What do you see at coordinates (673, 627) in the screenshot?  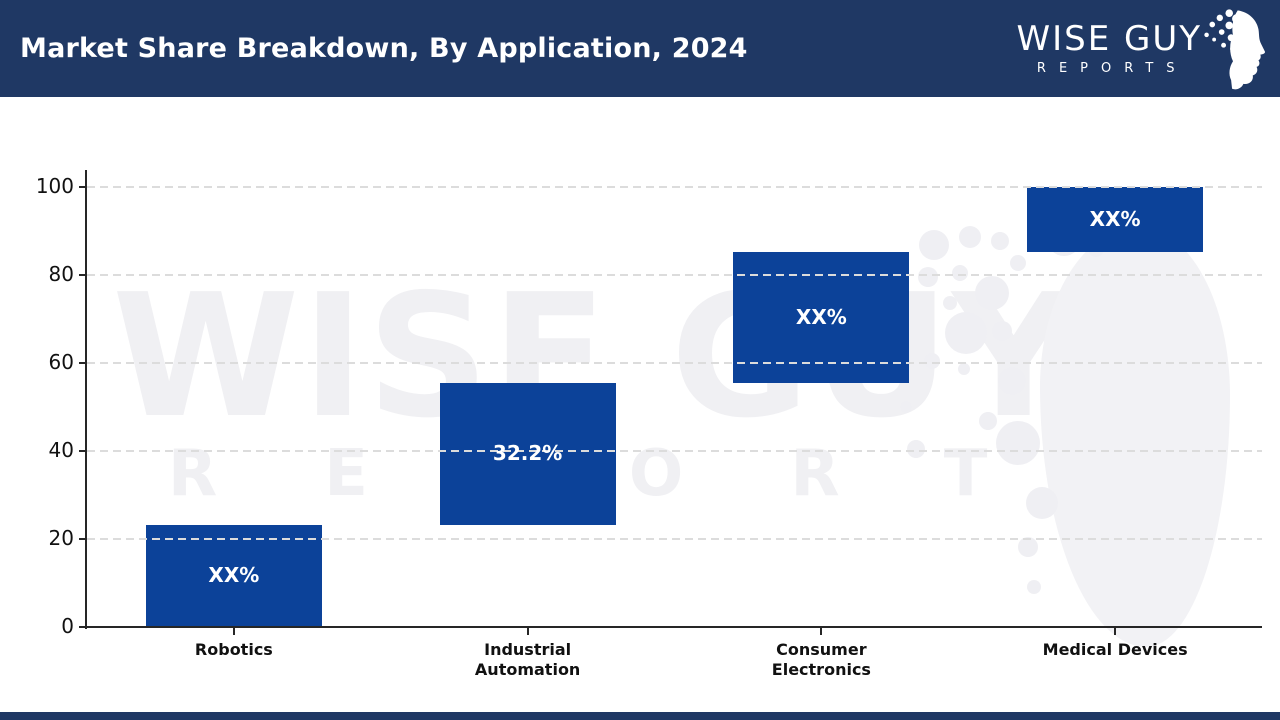 I see `x-axis-line` at bounding box center [673, 627].